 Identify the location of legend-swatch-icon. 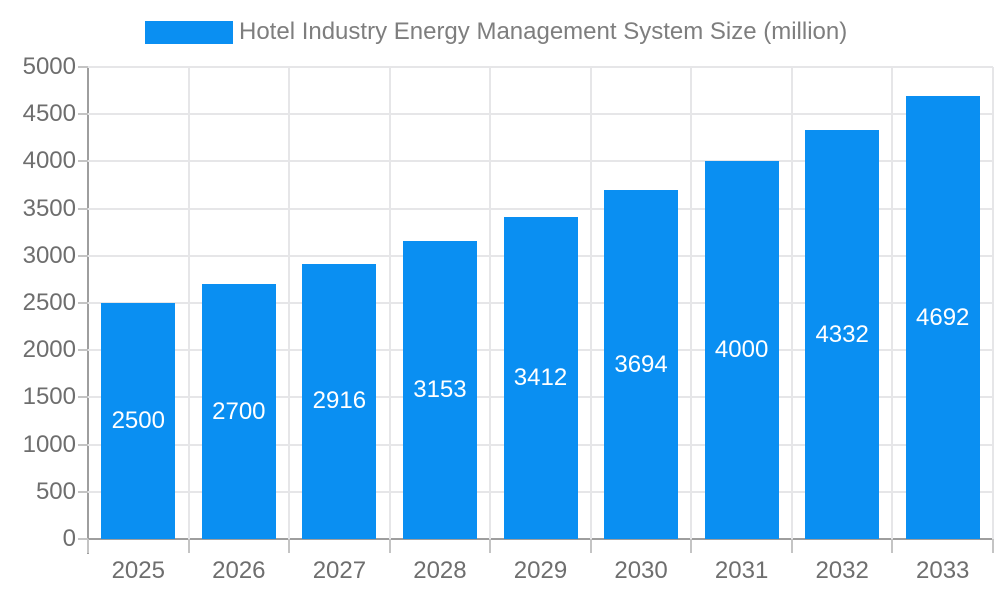
(189, 32).